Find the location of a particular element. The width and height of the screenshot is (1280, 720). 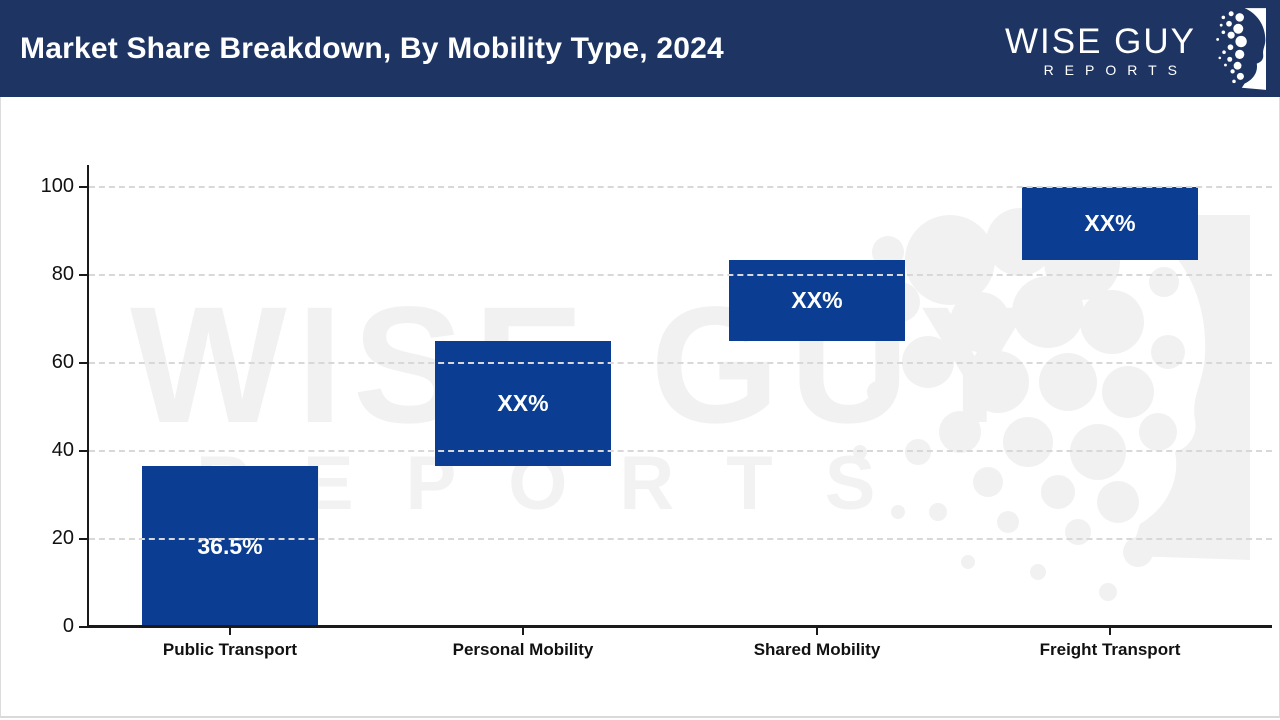

x-axis-label-personal-mobility: Personal Mobility is located at coordinates (523, 649).